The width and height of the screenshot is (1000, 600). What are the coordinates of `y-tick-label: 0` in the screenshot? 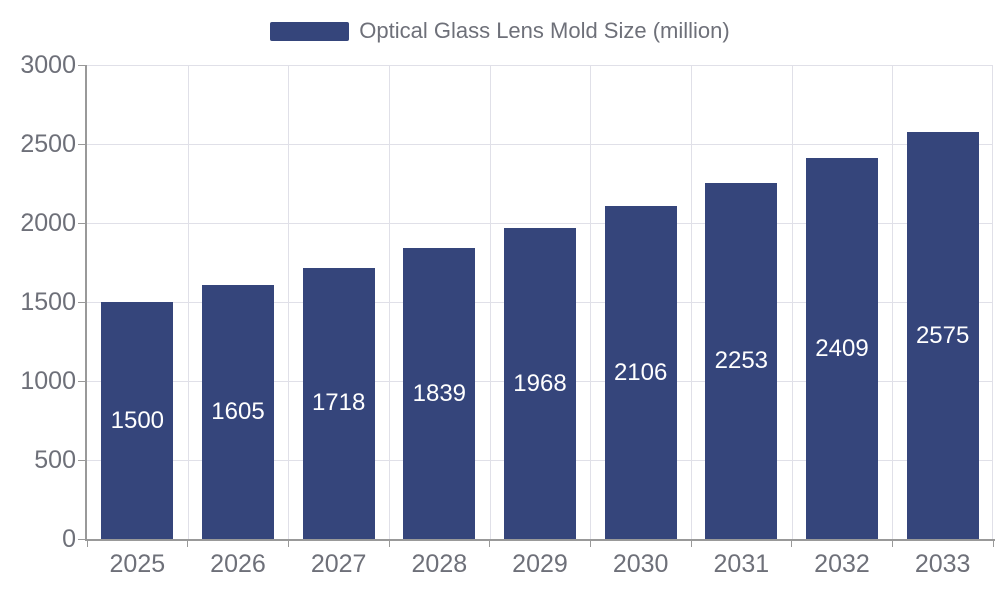 It's located at (69, 539).